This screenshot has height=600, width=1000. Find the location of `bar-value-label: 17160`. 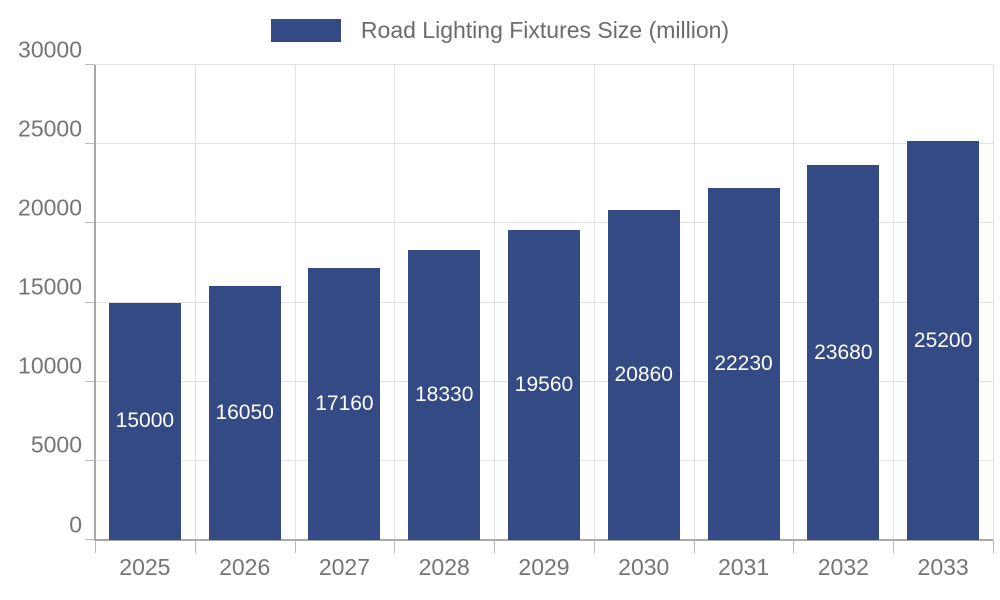

bar-value-label: 17160 is located at coordinates (344, 404).